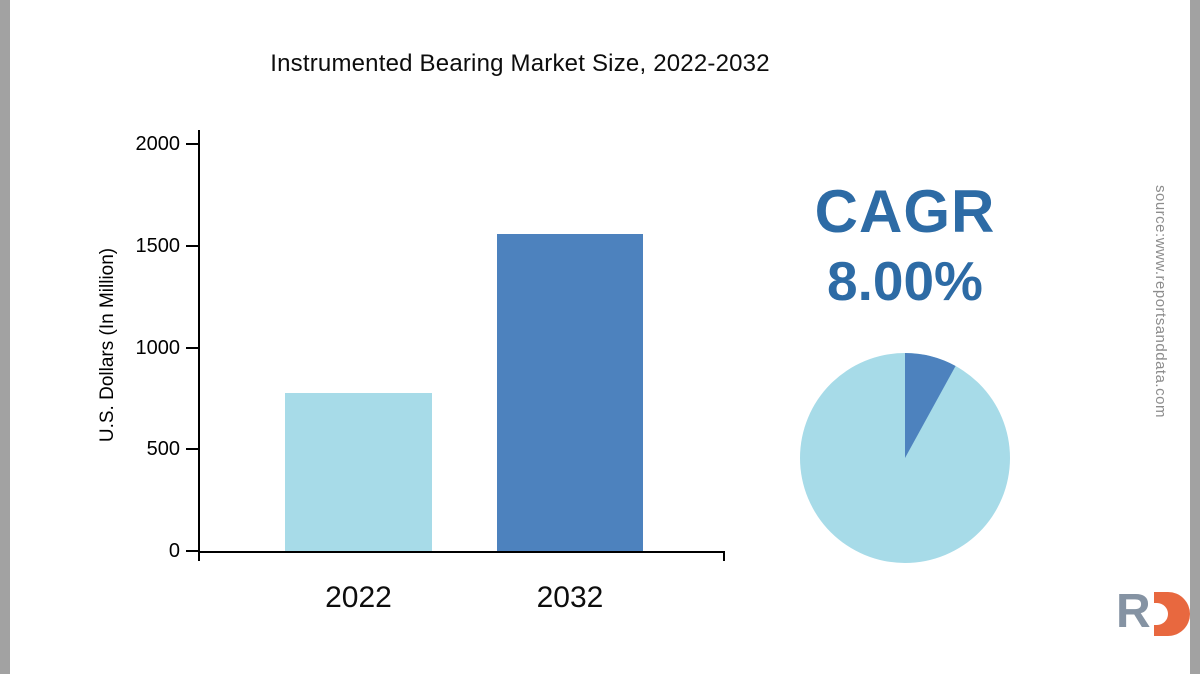  What do you see at coordinates (199, 557) in the screenshot?
I see `x-axis-end-tick-left` at bounding box center [199, 557].